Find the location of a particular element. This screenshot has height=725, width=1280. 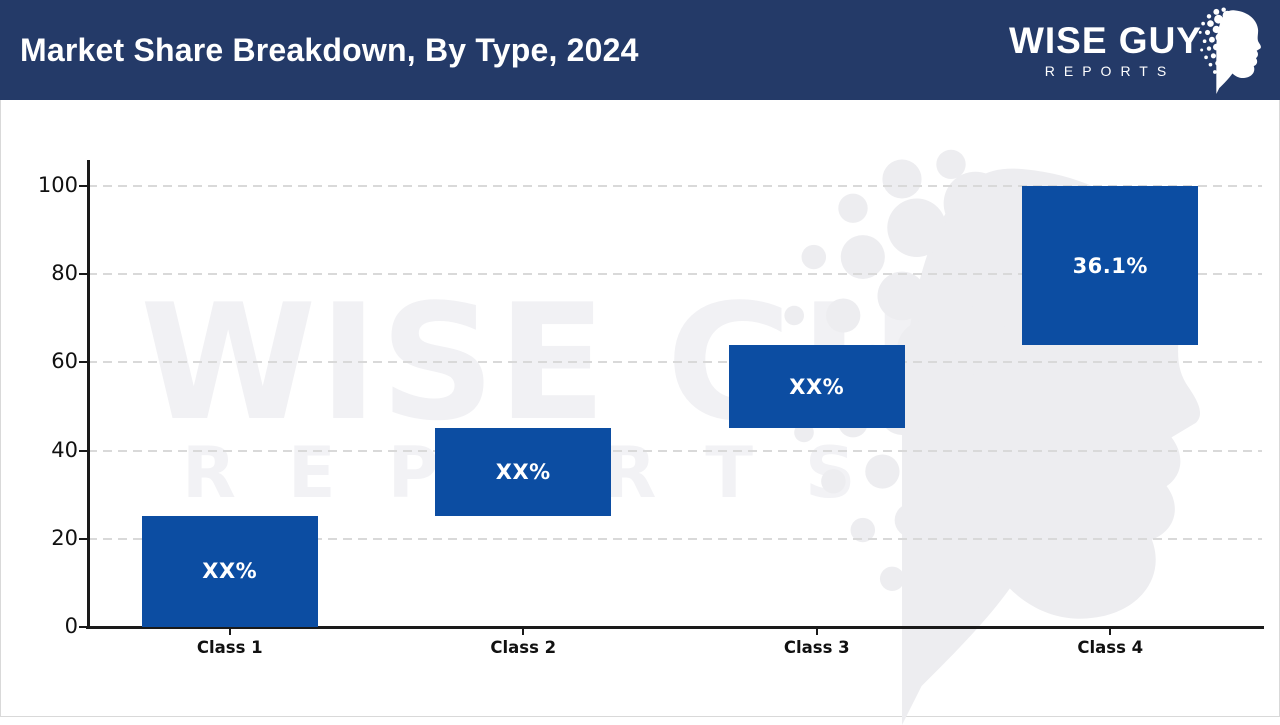

y-axis-tick-label-20: 20 is located at coordinates (64, 537).